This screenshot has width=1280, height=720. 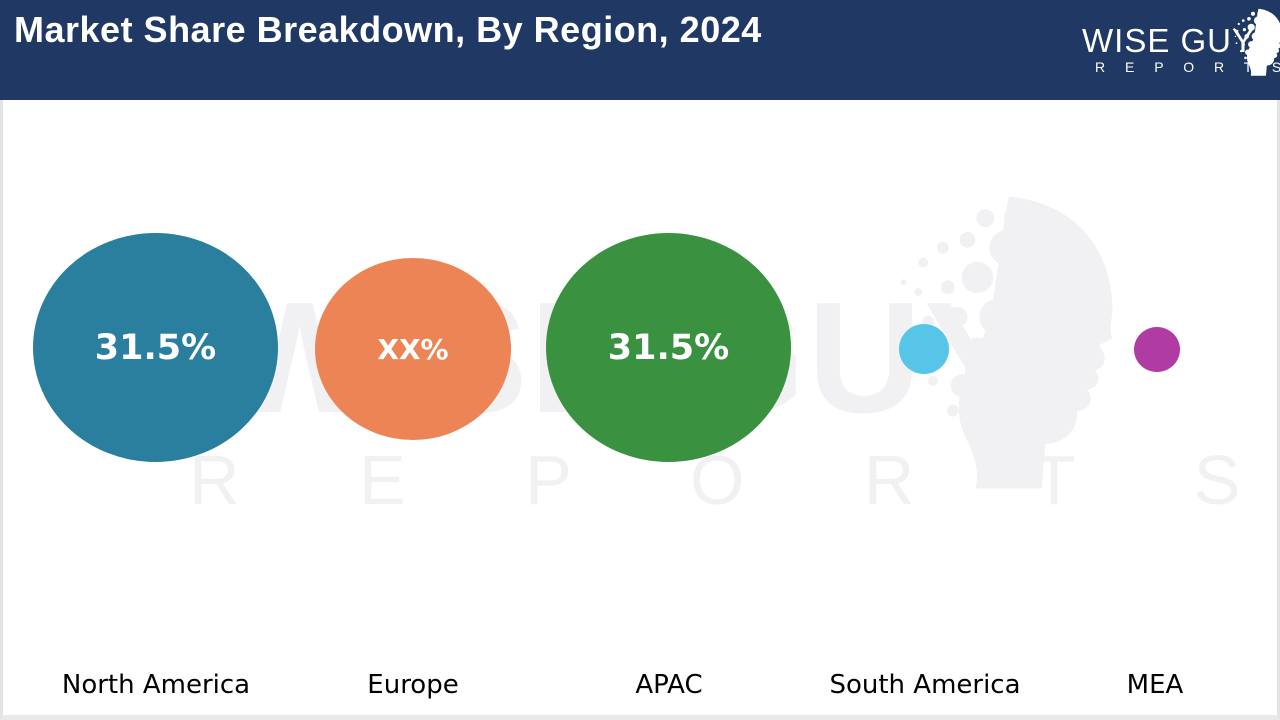 I want to click on watermark-head-icon, so click(x=1007, y=376).